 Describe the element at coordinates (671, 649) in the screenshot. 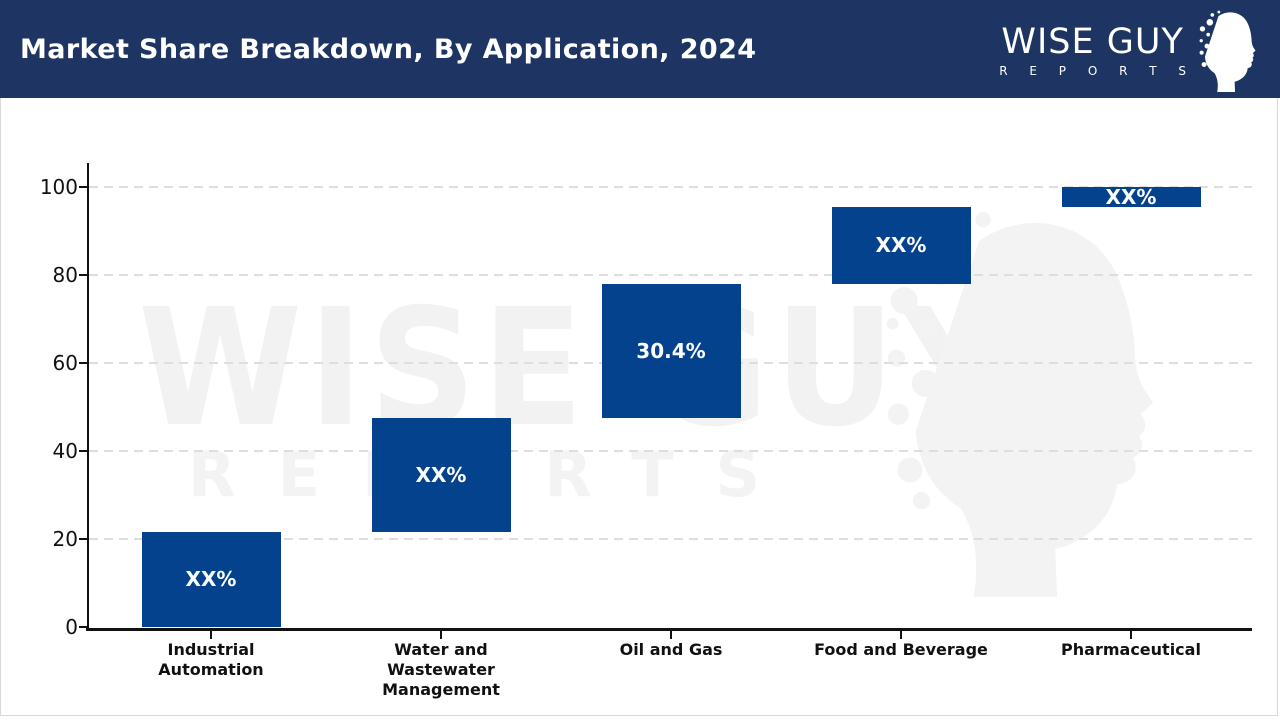

I see `x-category-label: Oil and Gas` at that location.